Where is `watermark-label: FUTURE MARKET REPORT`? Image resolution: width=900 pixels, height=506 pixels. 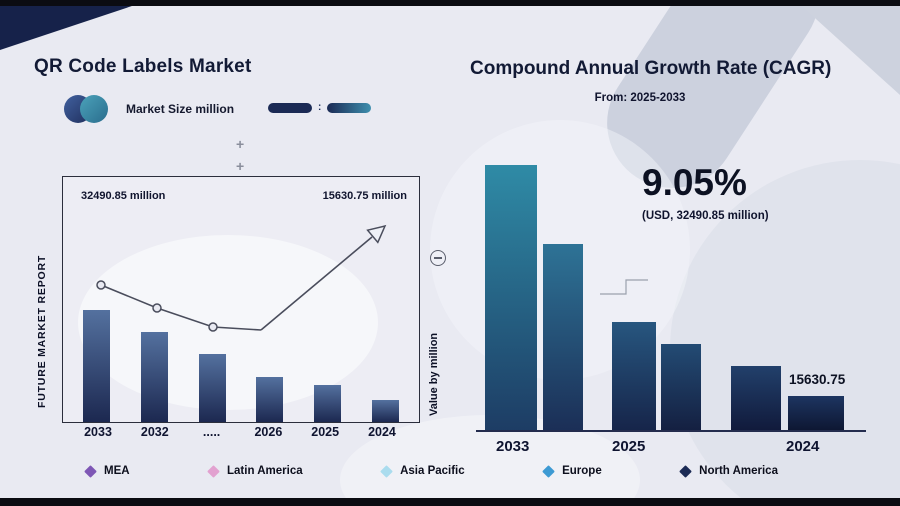
watermark-label: FUTURE MARKET REPORT is located at coordinates (42, 331).